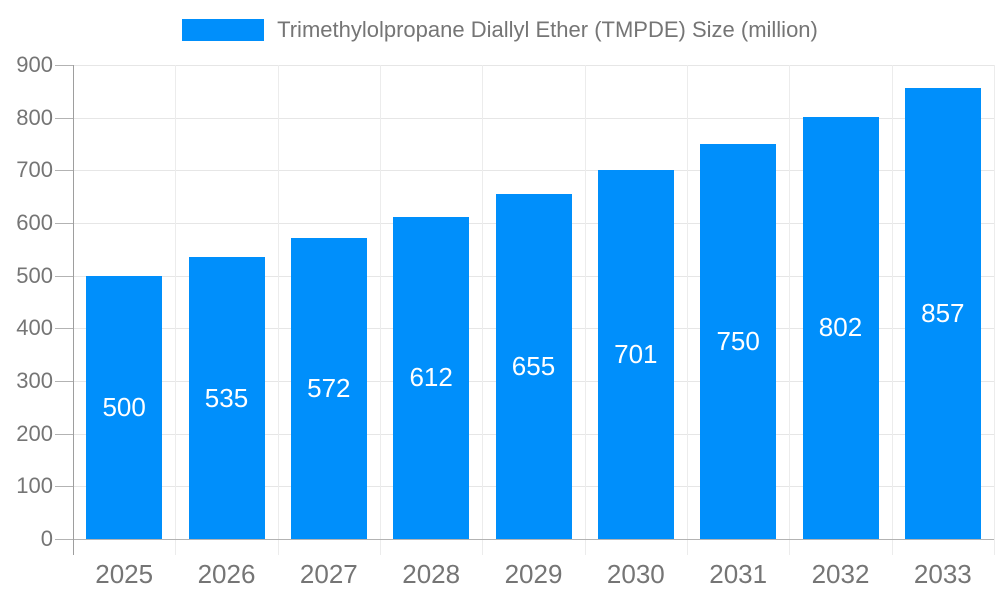  Describe the element at coordinates (34, 117) in the screenshot. I see `y-axis-label: 800` at that location.